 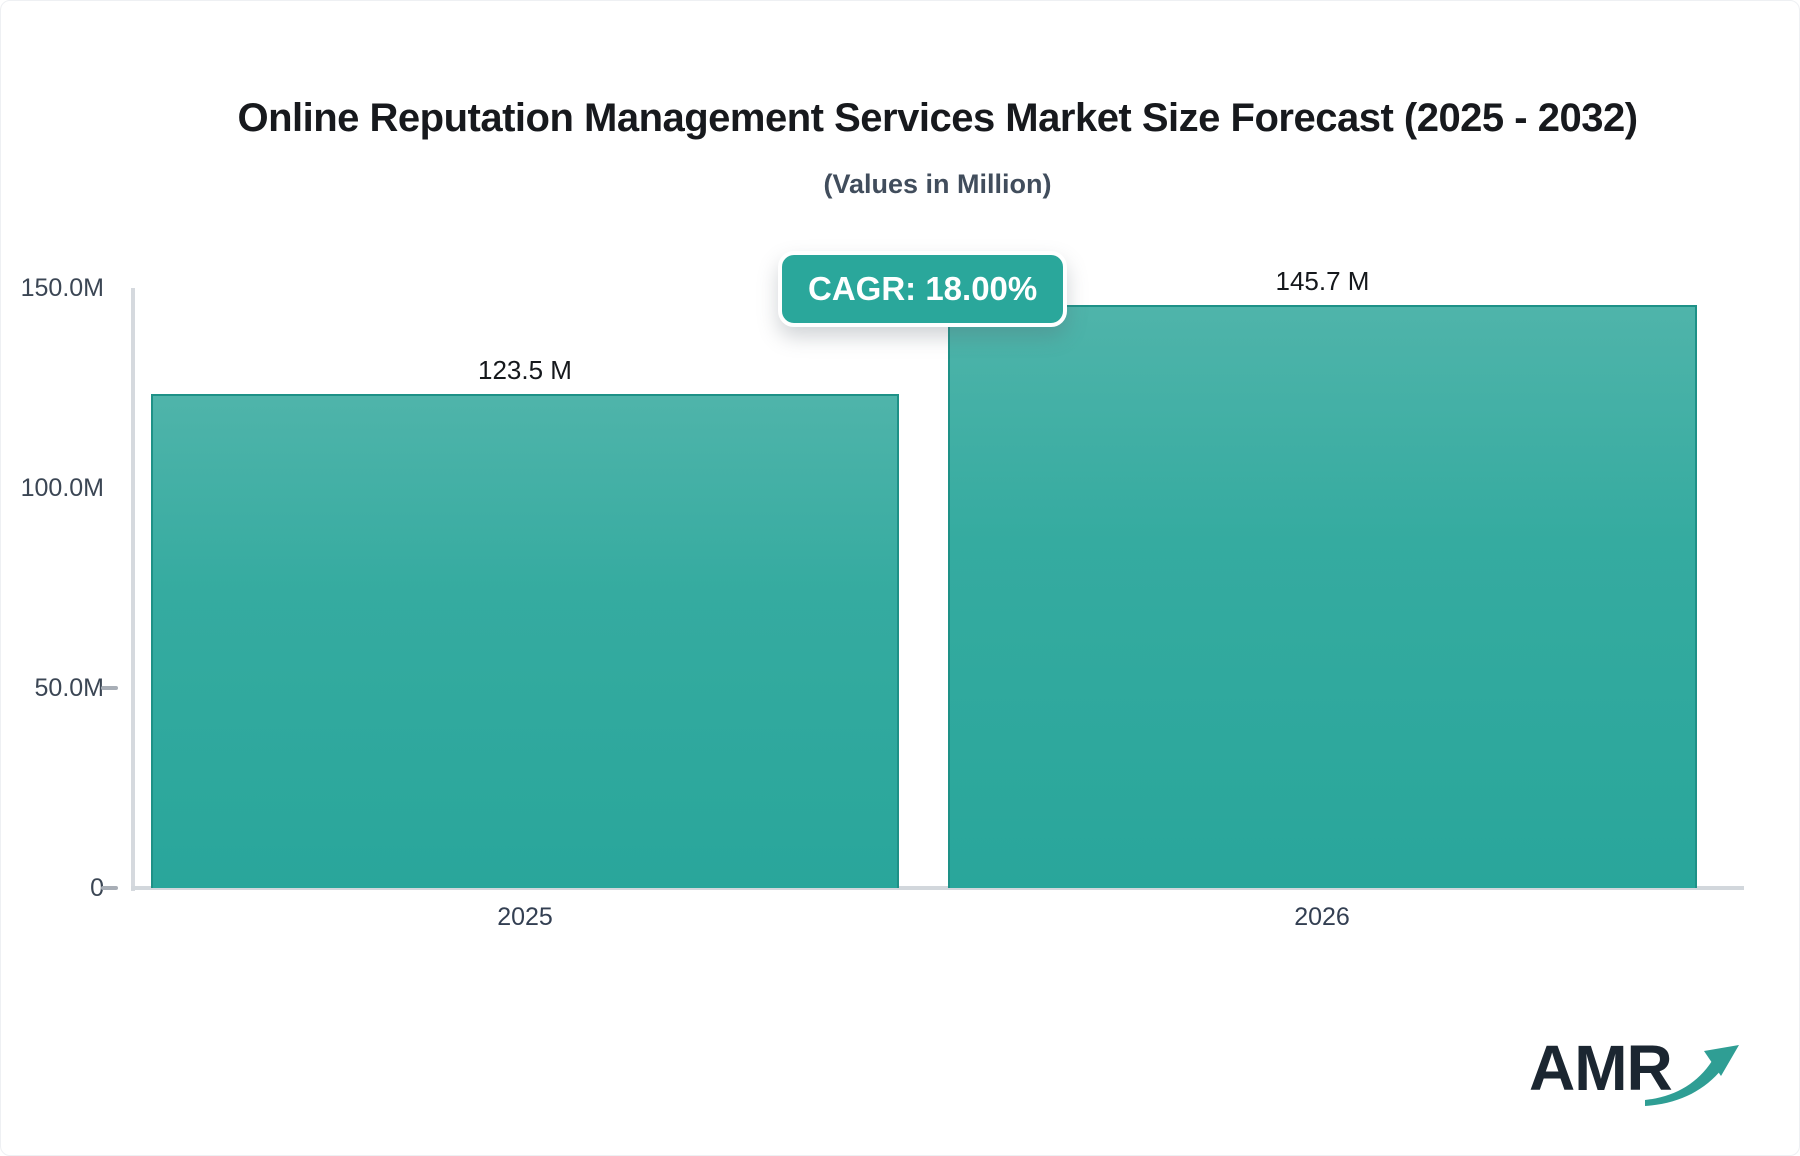 What do you see at coordinates (1601, 1068) in the screenshot?
I see `amr-logo-text: AMR` at bounding box center [1601, 1068].